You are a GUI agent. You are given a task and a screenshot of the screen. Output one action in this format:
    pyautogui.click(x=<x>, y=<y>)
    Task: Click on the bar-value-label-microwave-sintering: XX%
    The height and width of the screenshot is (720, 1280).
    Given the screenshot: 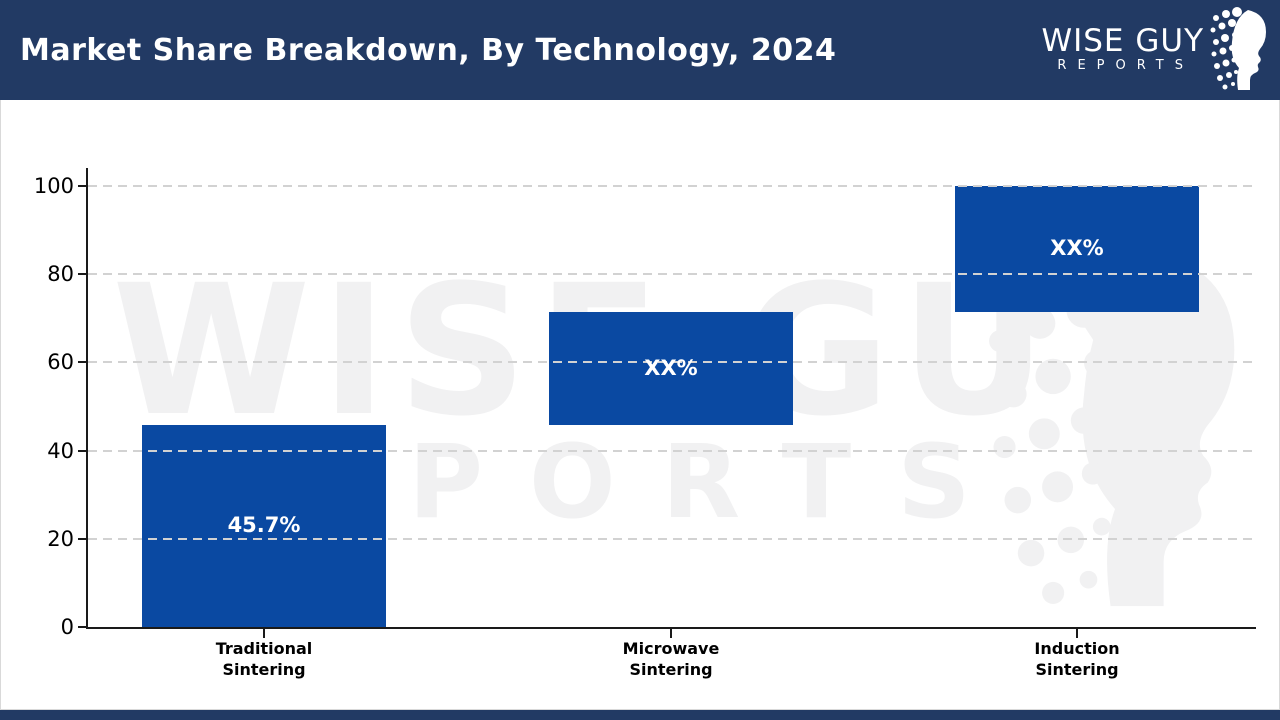 What is the action you would take?
    pyautogui.click(x=671, y=367)
    